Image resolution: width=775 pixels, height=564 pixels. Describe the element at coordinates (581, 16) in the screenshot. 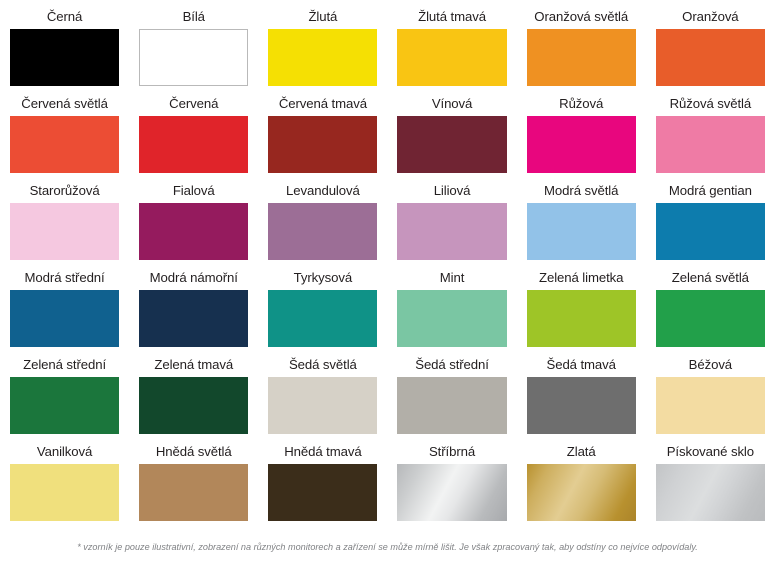

I see `color-swatch-label: Oranžová světlá` at that location.